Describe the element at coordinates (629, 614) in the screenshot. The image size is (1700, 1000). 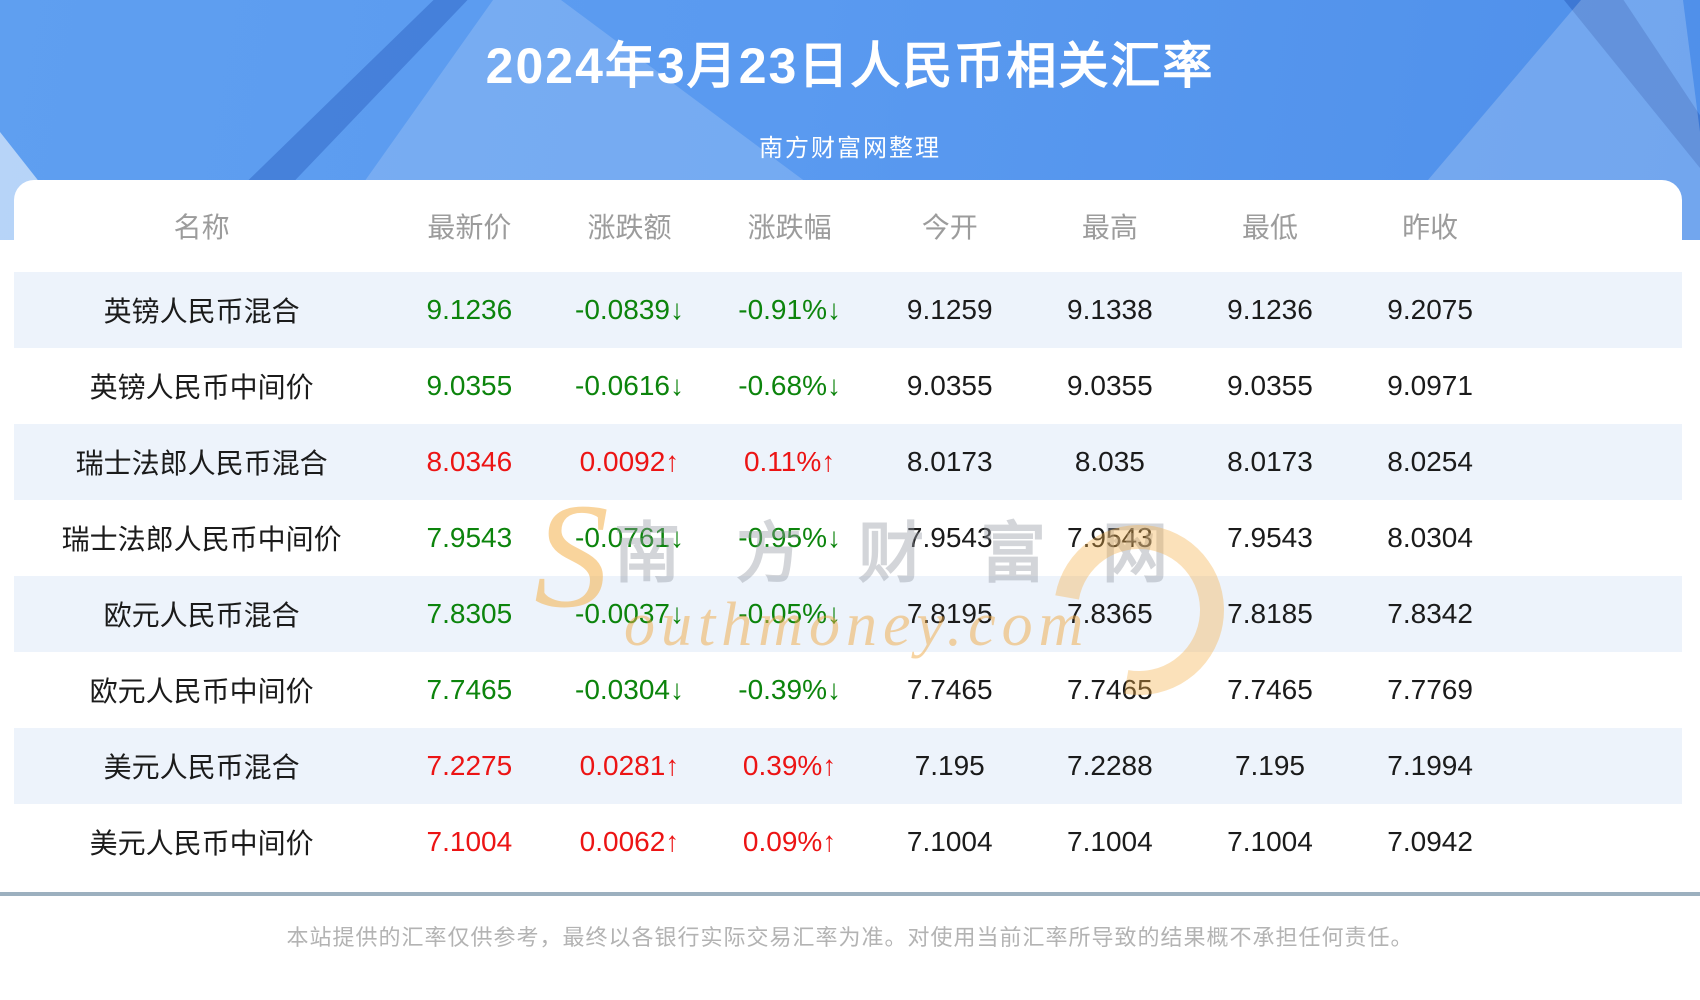
I see `change-amount-cell: -0.0037↓` at that location.